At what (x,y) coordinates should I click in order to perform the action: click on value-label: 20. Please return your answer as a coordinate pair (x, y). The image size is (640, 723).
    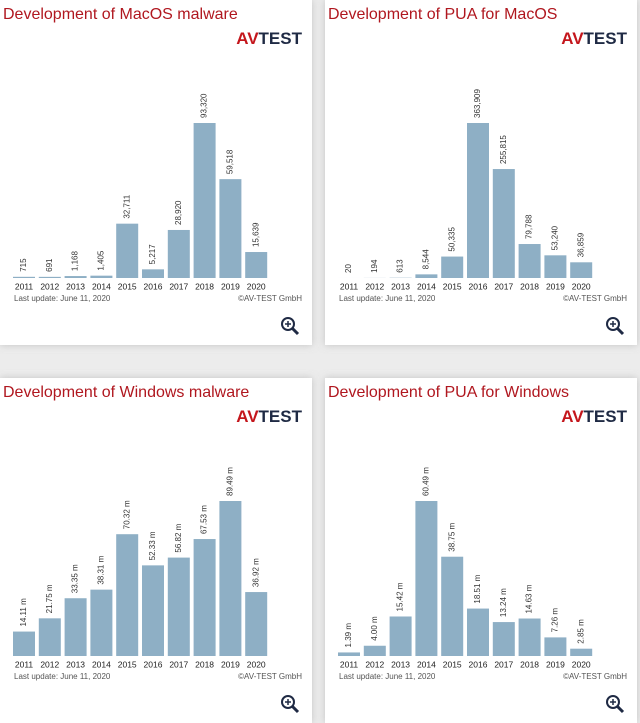
    Looking at the image, I should click on (348, 268).